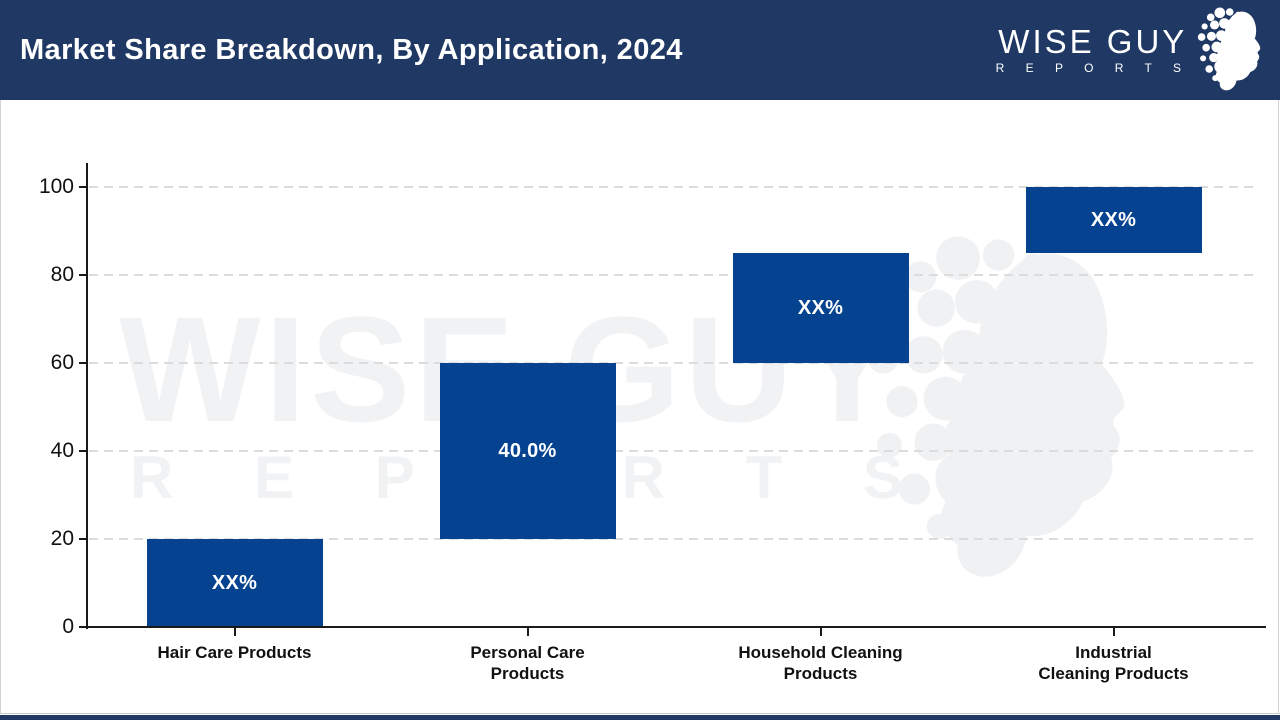 The width and height of the screenshot is (1280, 720). What do you see at coordinates (527, 663) in the screenshot?
I see `category-label-personal-care-products: Personal Care Products` at bounding box center [527, 663].